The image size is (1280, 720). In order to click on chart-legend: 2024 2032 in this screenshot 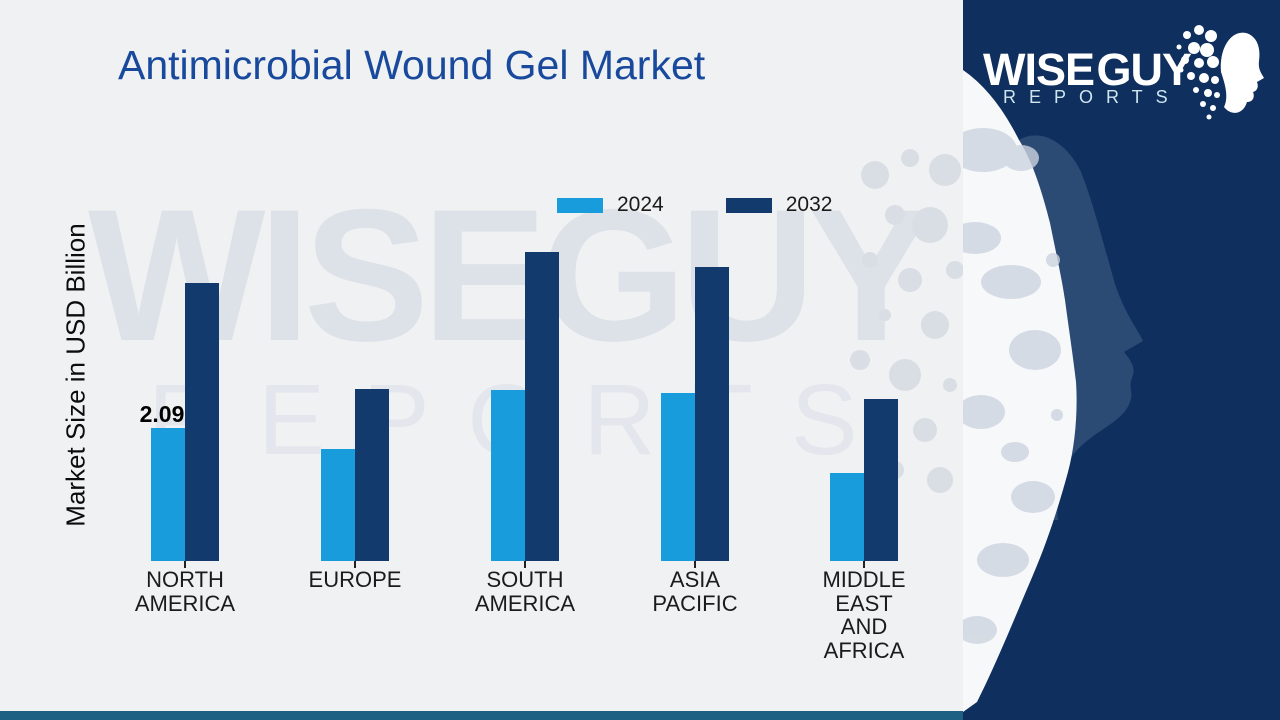, I will do `click(694, 205)`.